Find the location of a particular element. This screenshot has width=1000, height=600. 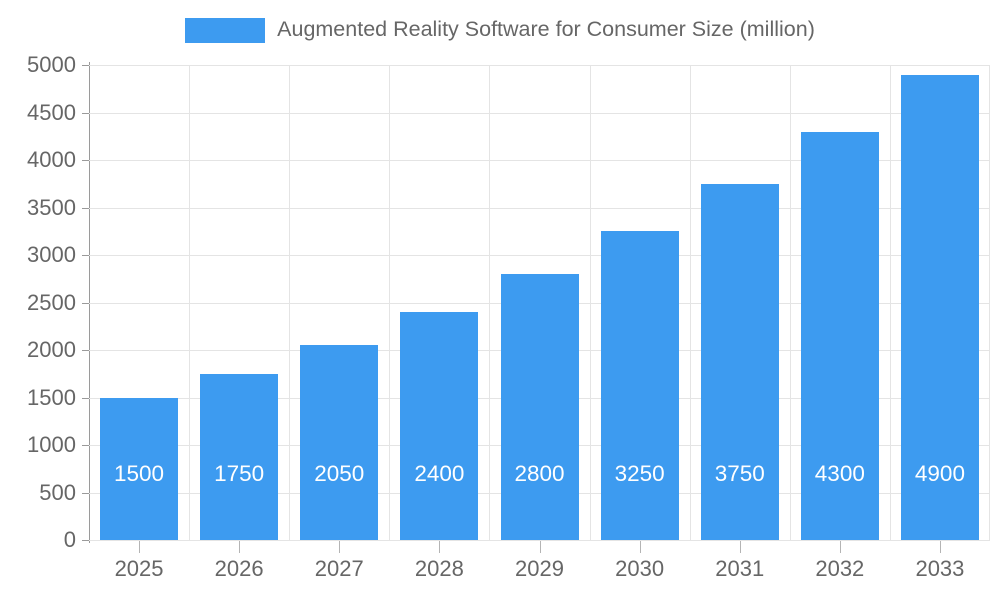

bar: 1750 is located at coordinates (239, 456).